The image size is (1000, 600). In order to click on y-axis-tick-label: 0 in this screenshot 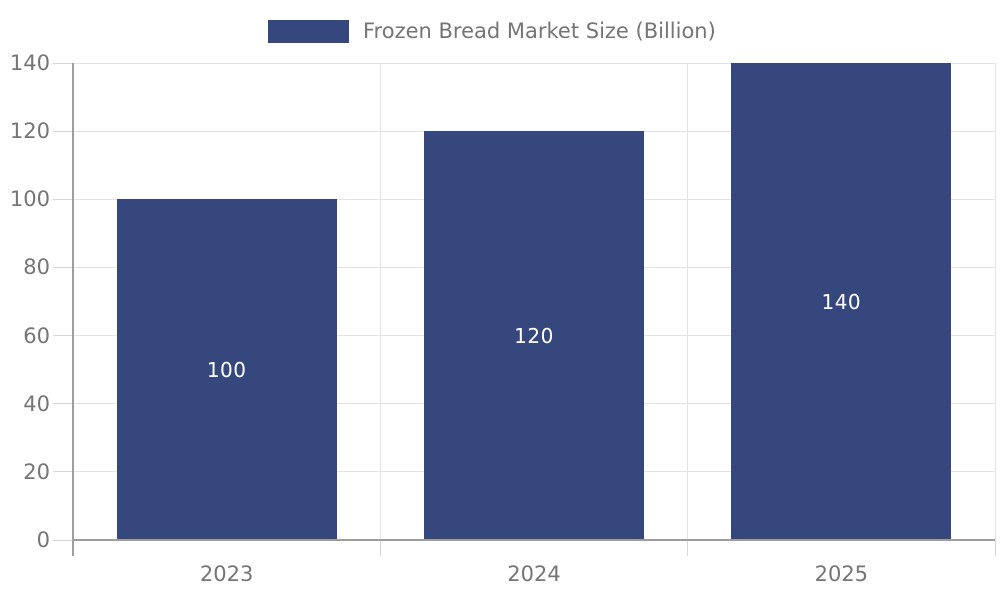, I will do `click(43, 540)`.